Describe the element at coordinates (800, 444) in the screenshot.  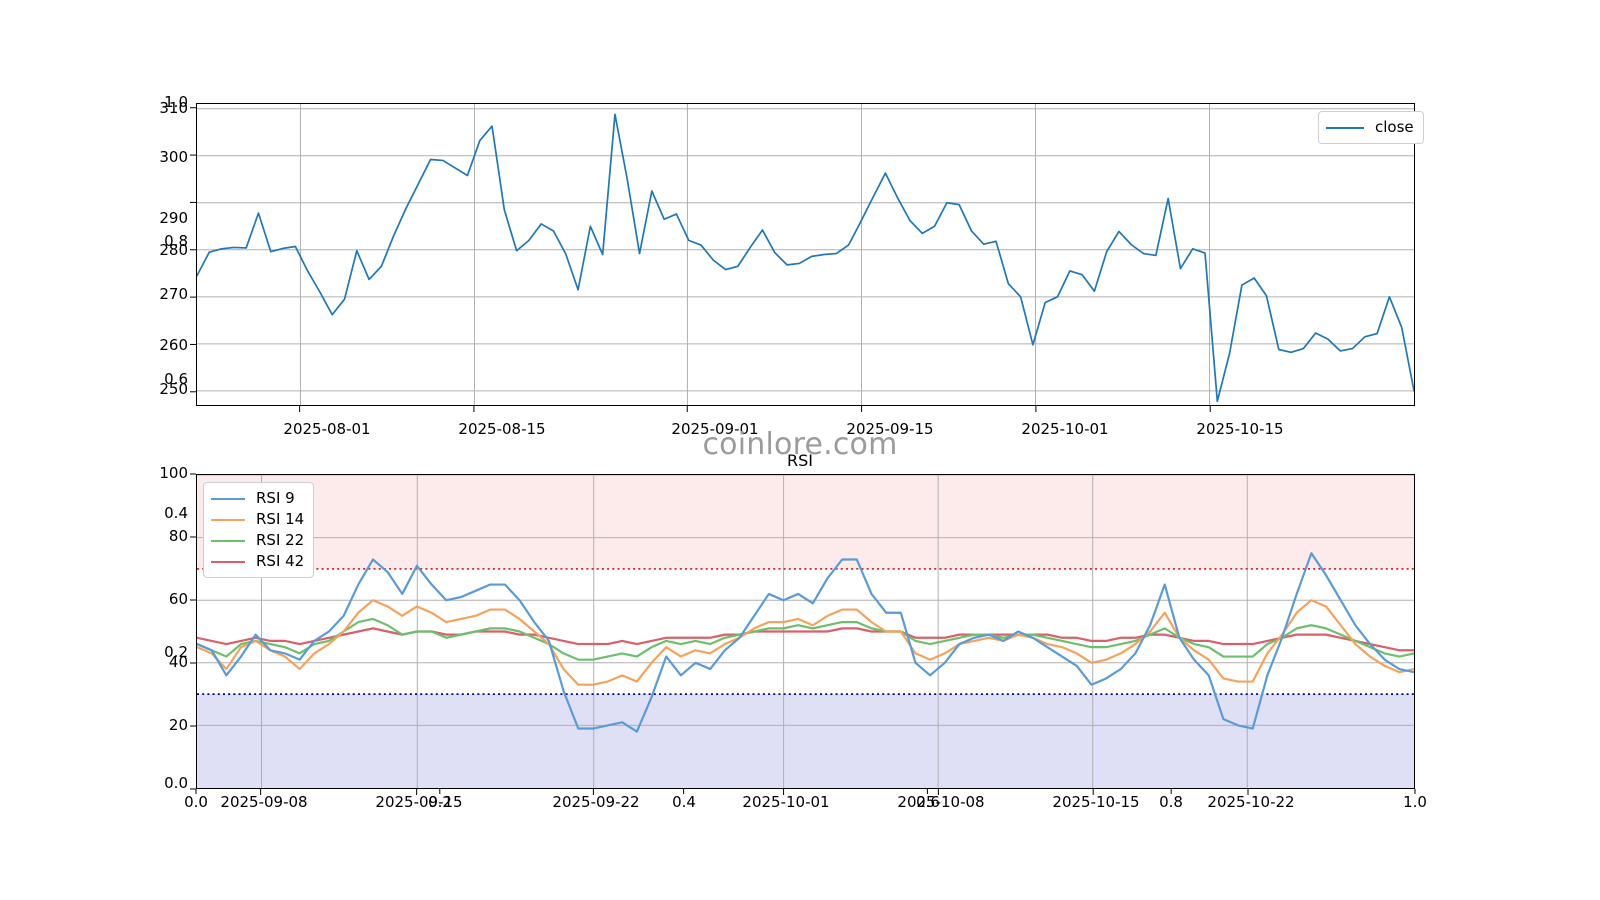
I see `watermark: coinlore.com` at that location.